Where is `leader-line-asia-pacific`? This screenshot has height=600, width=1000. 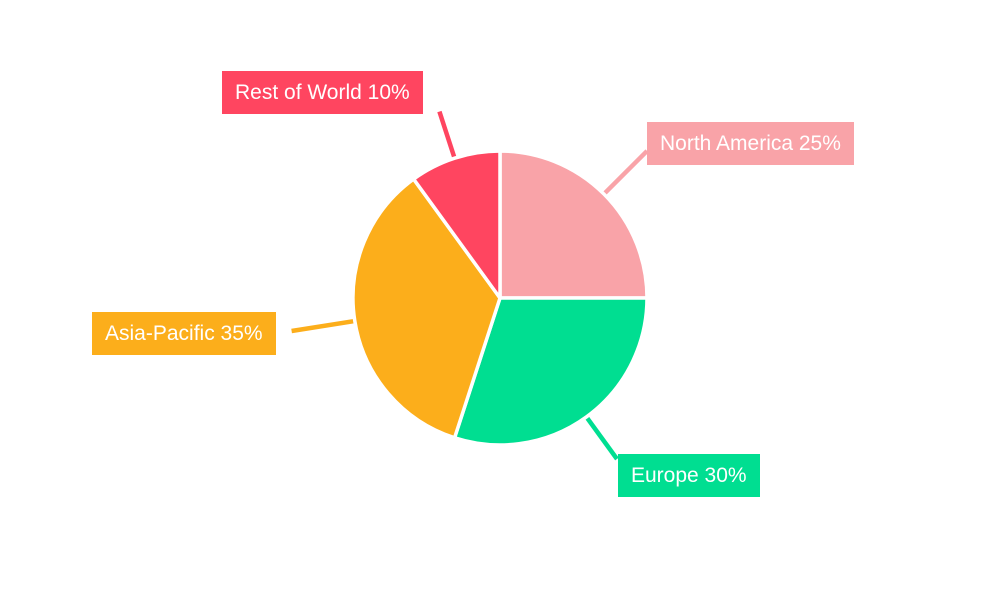
leader-line-asia-pacific is located at coordinates (324, 326).